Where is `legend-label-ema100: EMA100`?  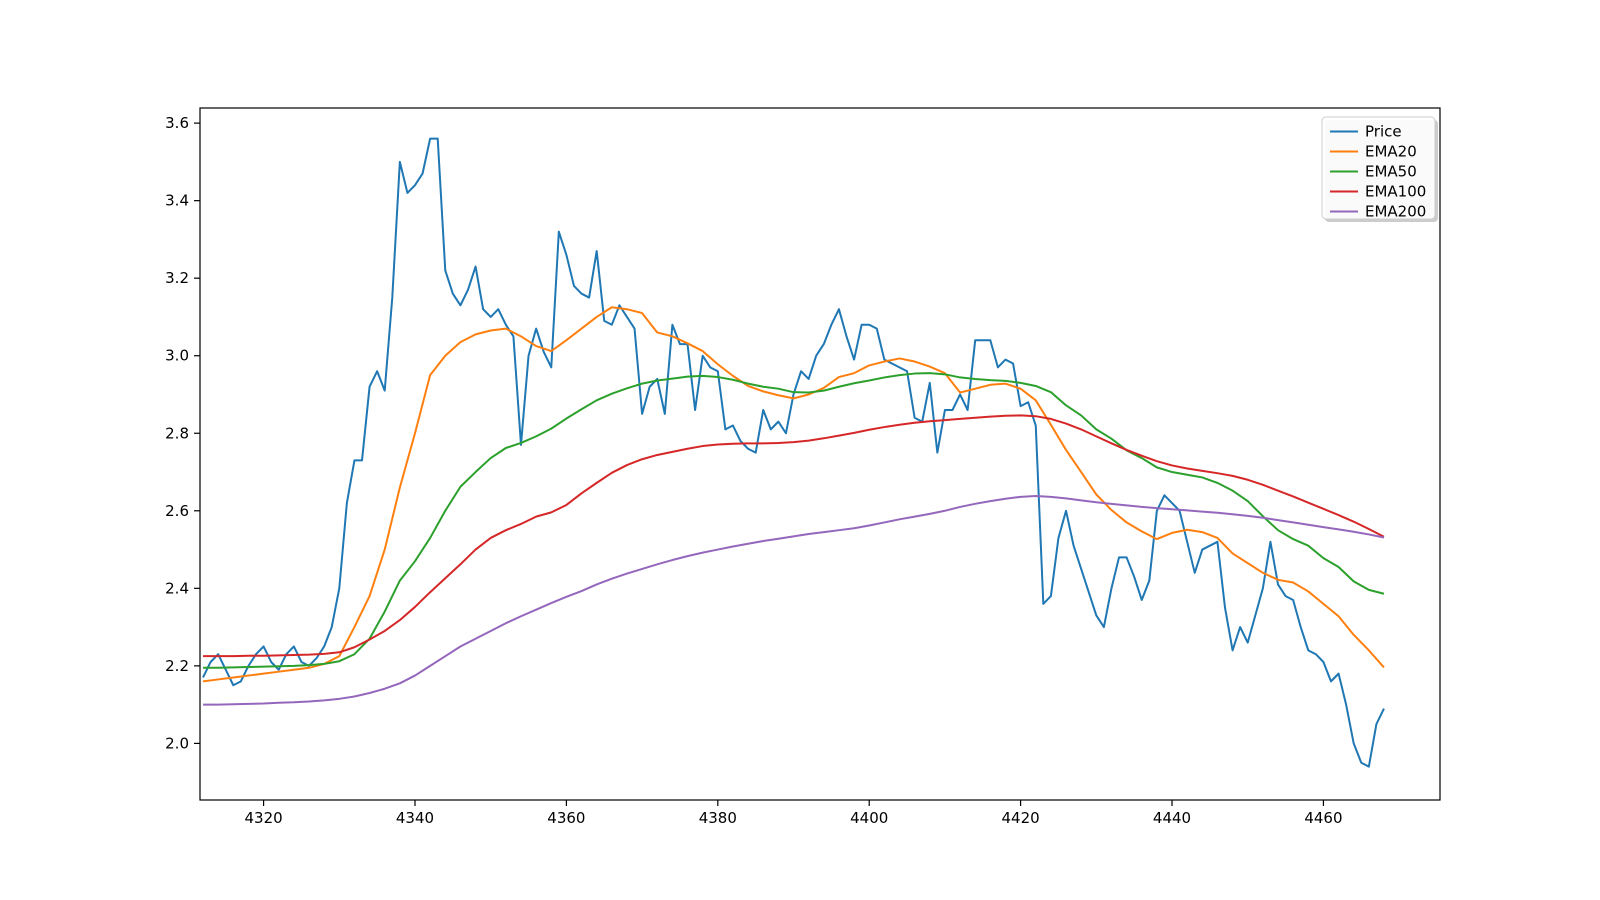
legend-label-ema100: EMA100 is located at coordinates (1395, 192).